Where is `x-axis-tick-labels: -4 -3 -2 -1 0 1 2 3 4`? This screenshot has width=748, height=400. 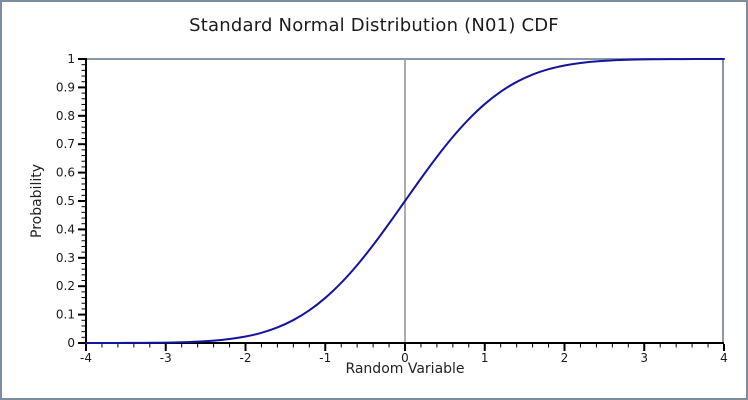
x-axis-tick-labels: -4 -3 -2 -1 0 1 2 3 4 is located at coordinates (404, 358).